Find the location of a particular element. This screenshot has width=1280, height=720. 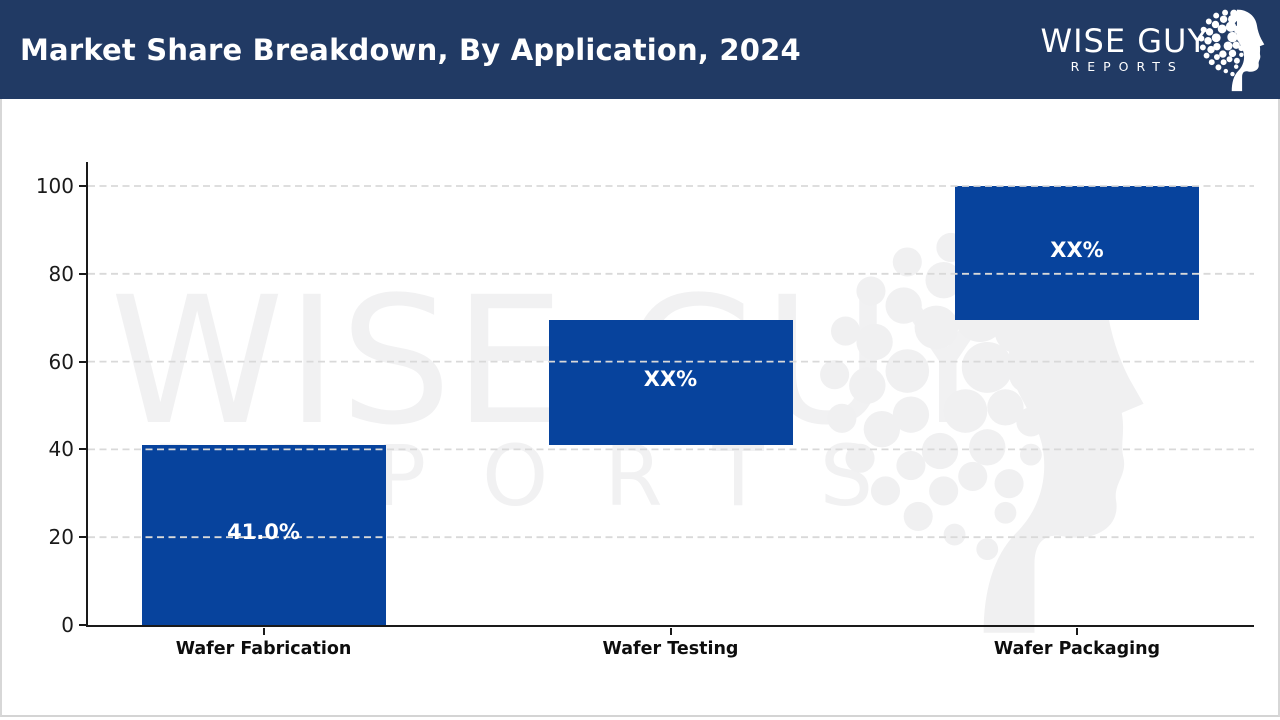

bar-wafer-fabrication is located at coordinates (263, 535).